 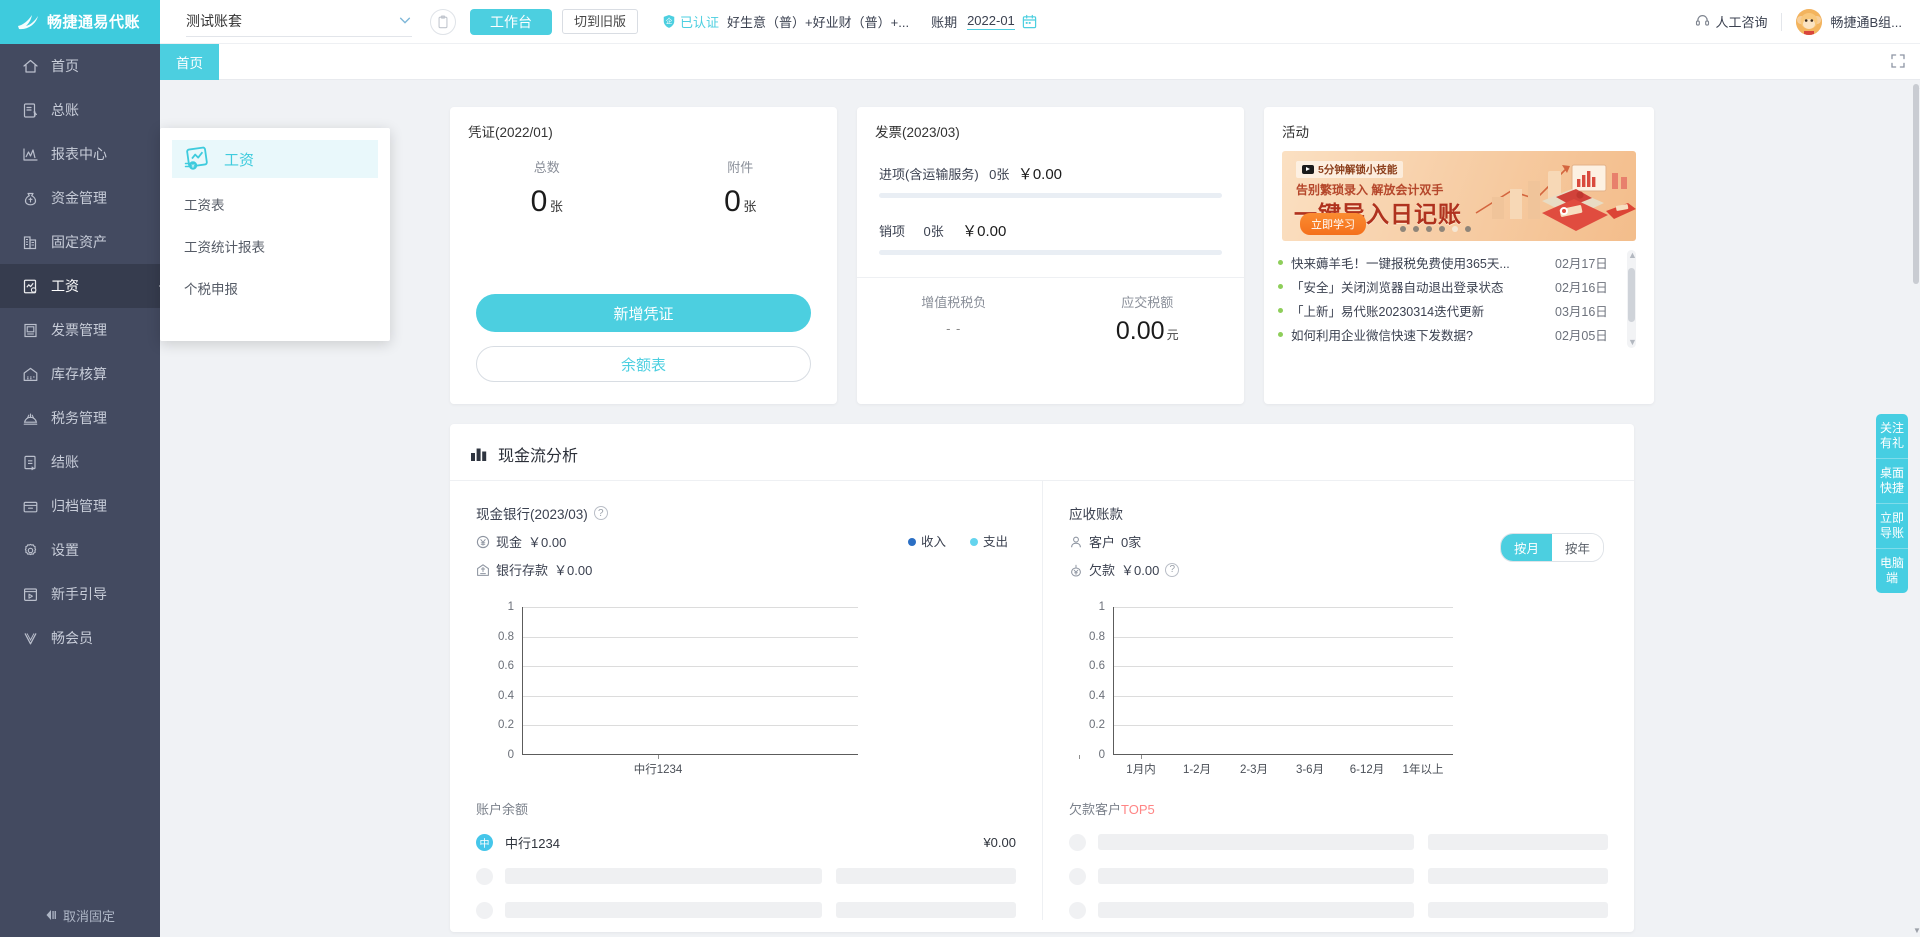 I want to click on cash-value: ￥0.00, so click(x=547, y=542).